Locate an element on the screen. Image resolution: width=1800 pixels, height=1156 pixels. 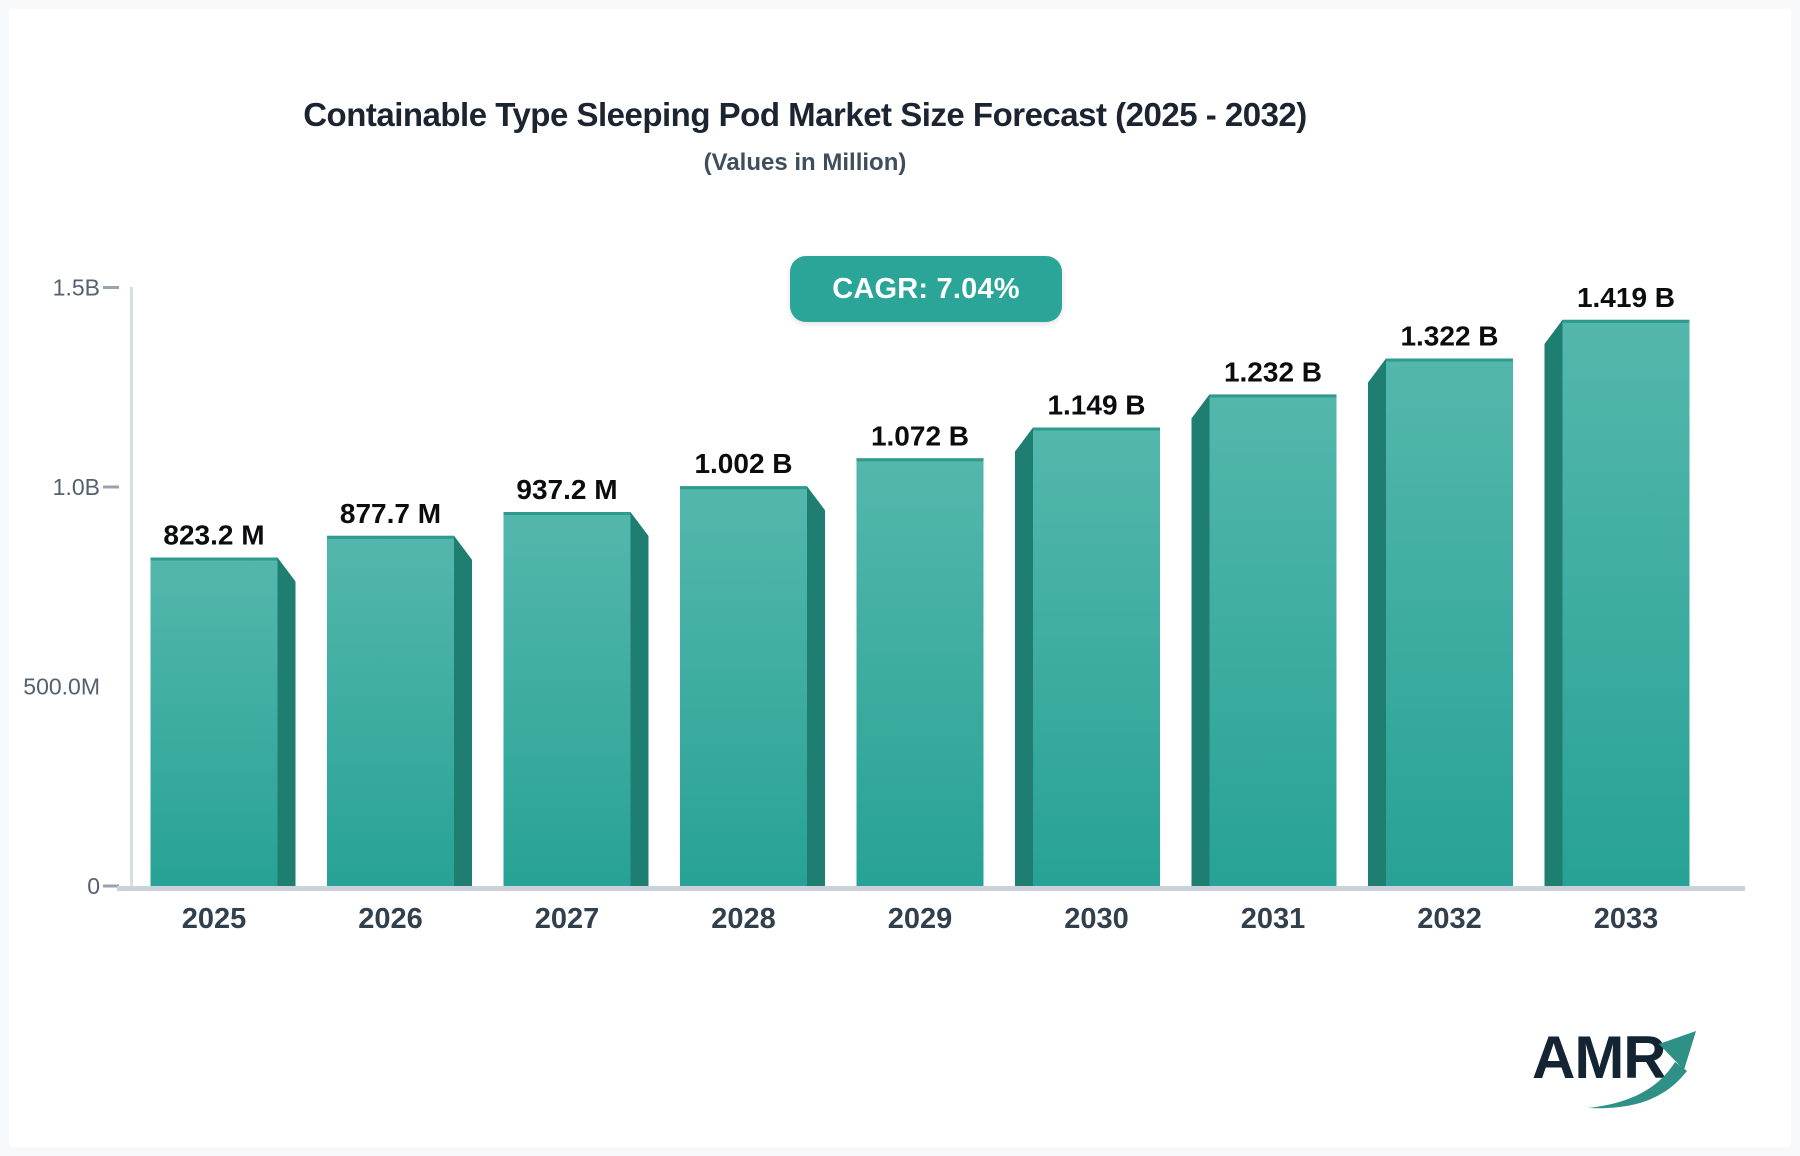
bar-value-label: 937.2 M is located at coordinates (566, 489).